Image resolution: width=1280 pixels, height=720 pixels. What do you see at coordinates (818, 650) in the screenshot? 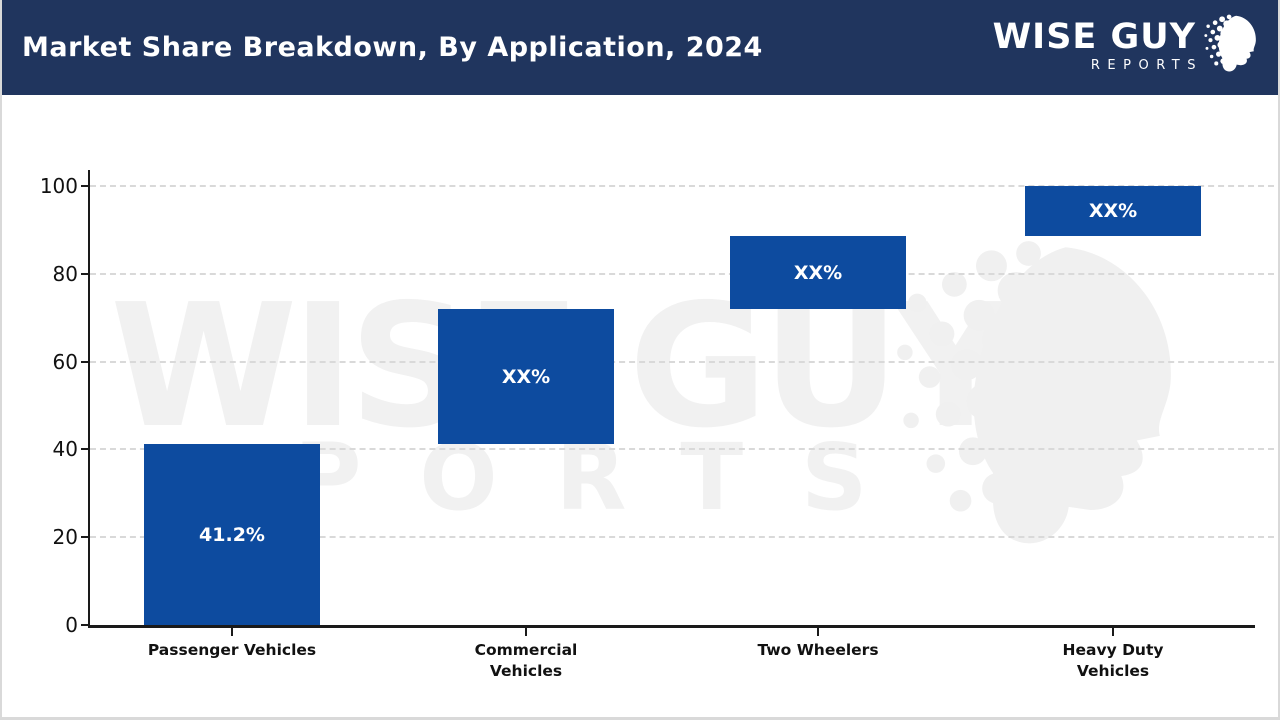
I see `category-label: Two Wheelers` at bounding box center [818, 650].